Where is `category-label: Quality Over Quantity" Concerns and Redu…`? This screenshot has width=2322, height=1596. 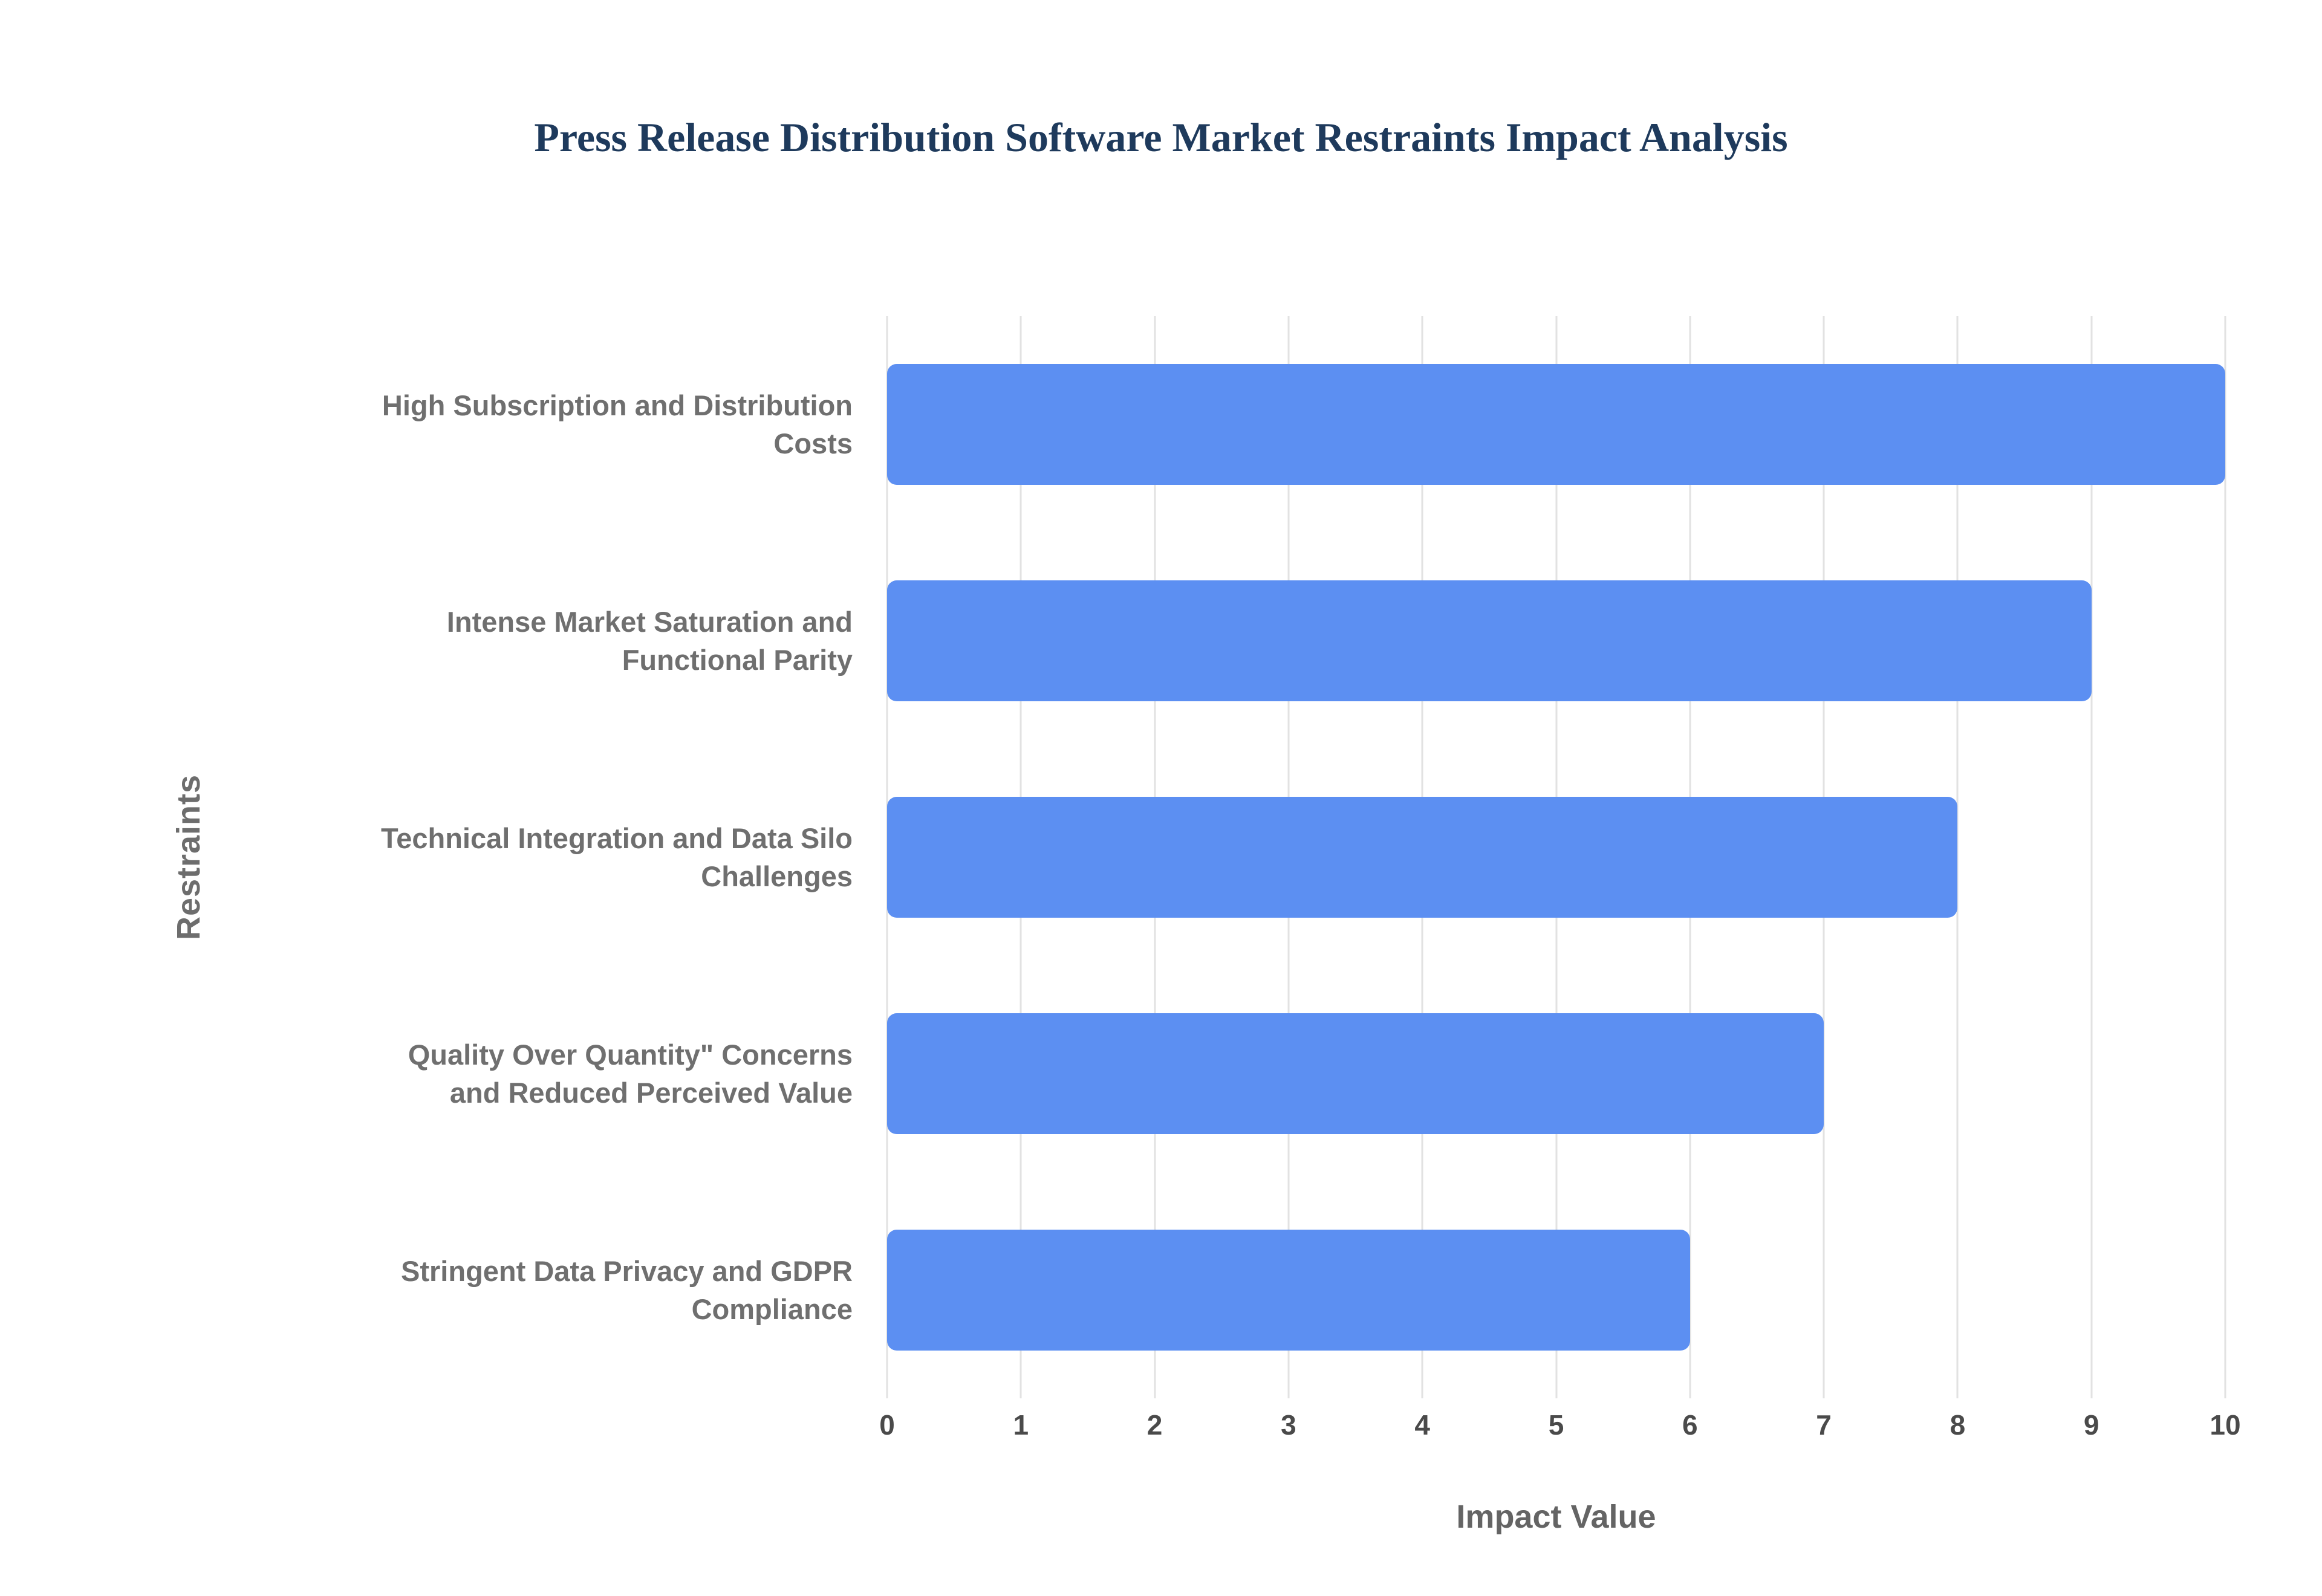
category-label: Quality Over Quantity" Concerns and Redu… is located at coordinates (630, 1073).